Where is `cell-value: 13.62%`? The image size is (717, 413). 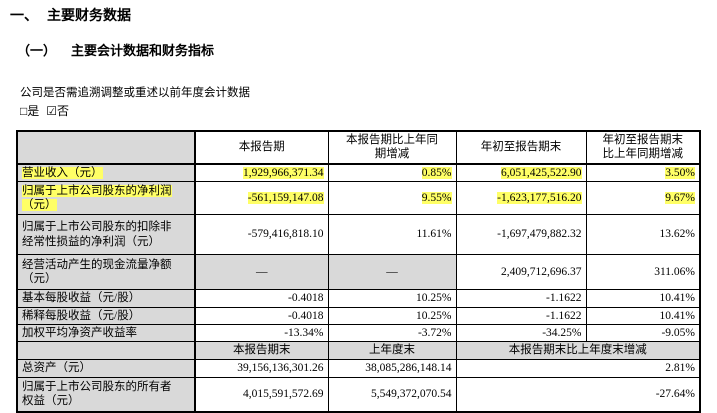
cell-value: 13.62% is located at coordinates (643, 235).